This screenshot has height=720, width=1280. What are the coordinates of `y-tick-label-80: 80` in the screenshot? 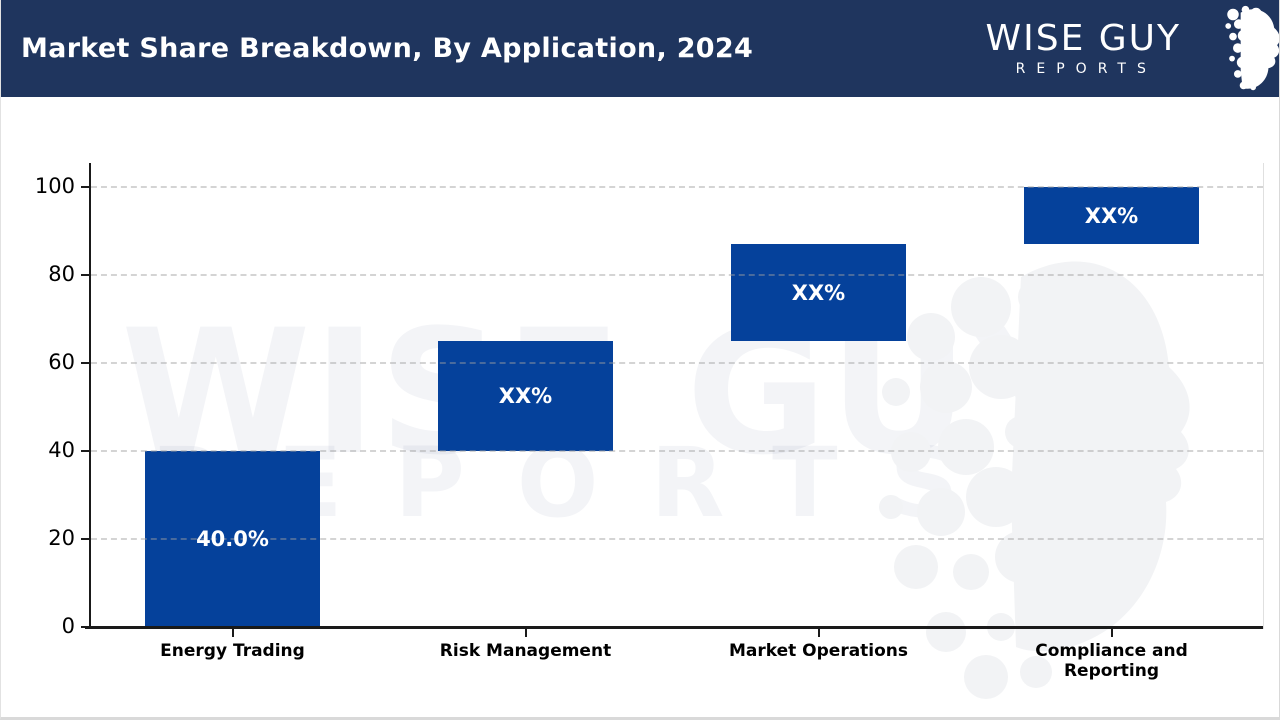 It's located at (61, 274).